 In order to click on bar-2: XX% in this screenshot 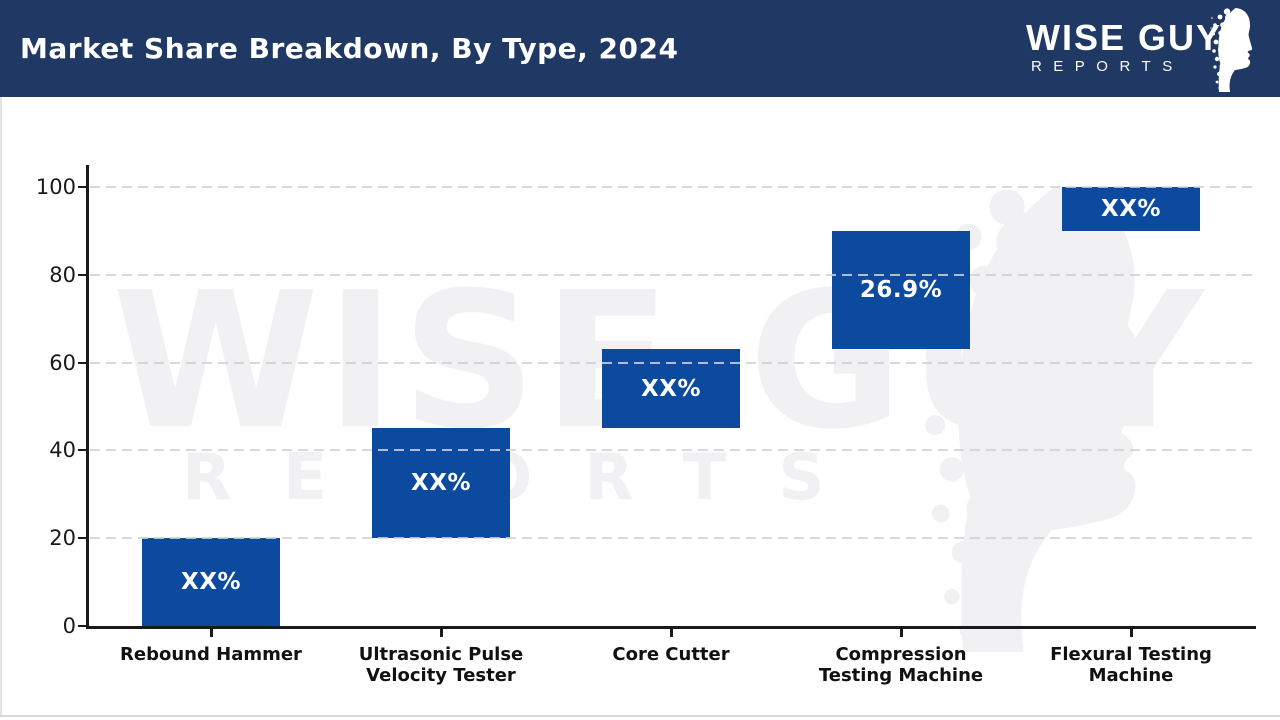, I will do `click(441, 483)`.